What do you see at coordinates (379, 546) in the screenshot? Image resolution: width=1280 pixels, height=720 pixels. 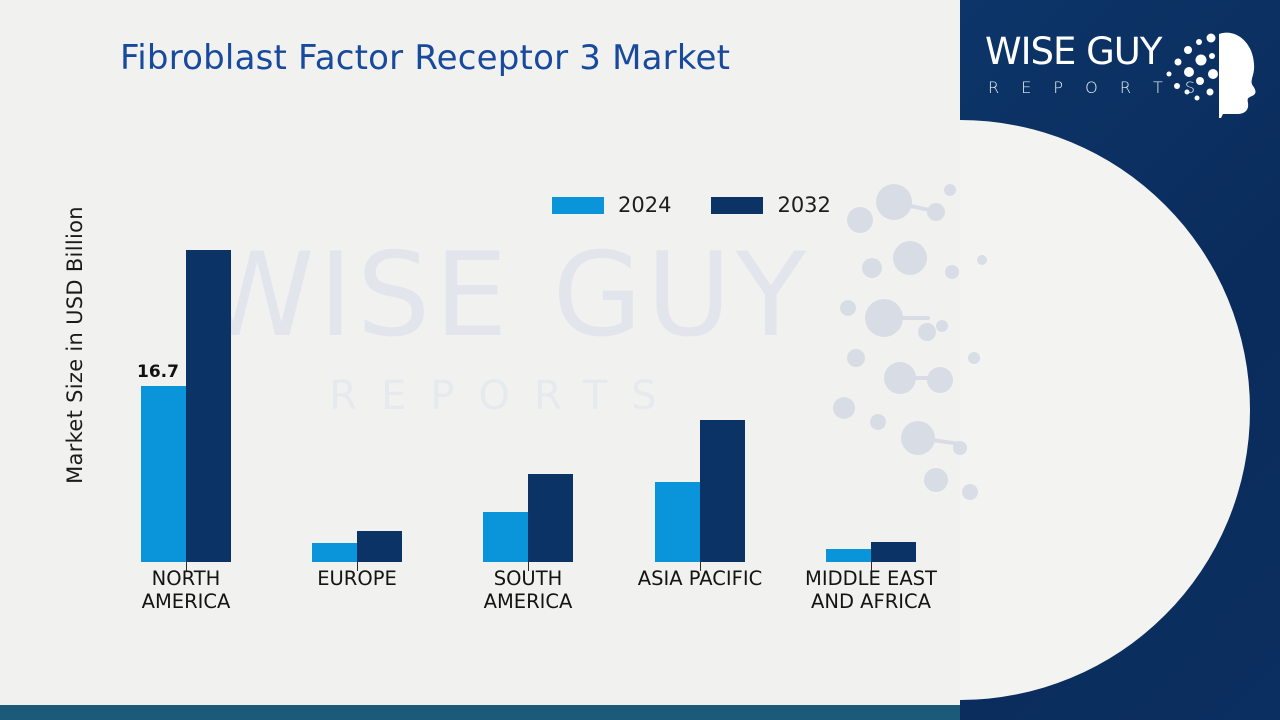 I see `bar-2032-europe` at bounding box center [379, 546].